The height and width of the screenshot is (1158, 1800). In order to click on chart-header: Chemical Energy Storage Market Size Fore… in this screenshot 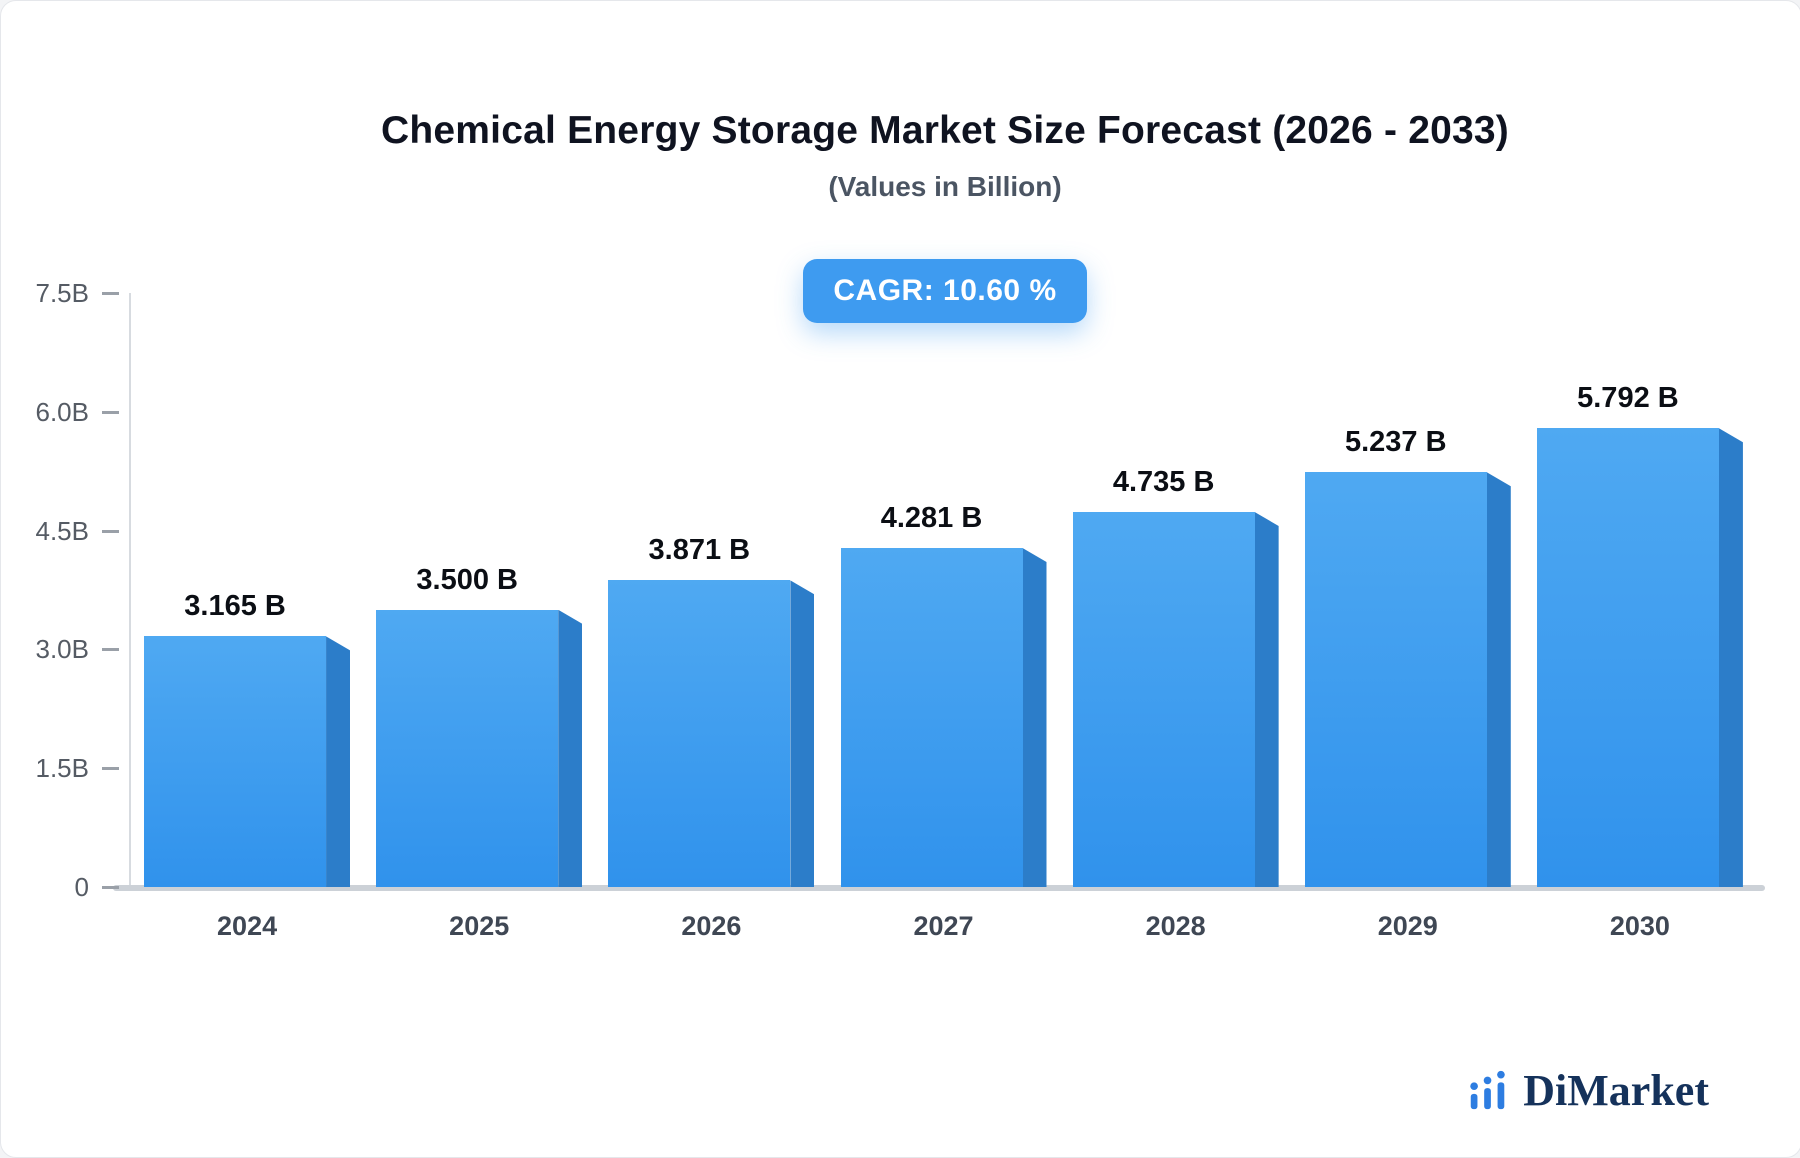, I will do `click(945, 156)`.